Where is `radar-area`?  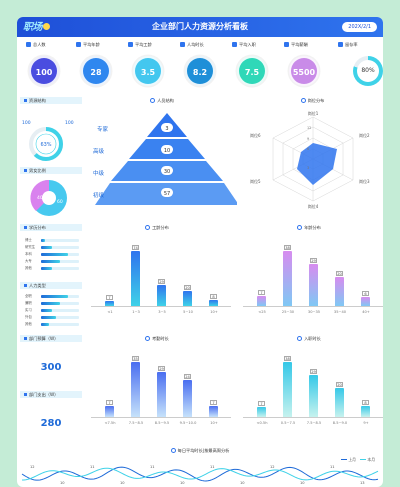
radar-area is located at coordinates (317, 164).